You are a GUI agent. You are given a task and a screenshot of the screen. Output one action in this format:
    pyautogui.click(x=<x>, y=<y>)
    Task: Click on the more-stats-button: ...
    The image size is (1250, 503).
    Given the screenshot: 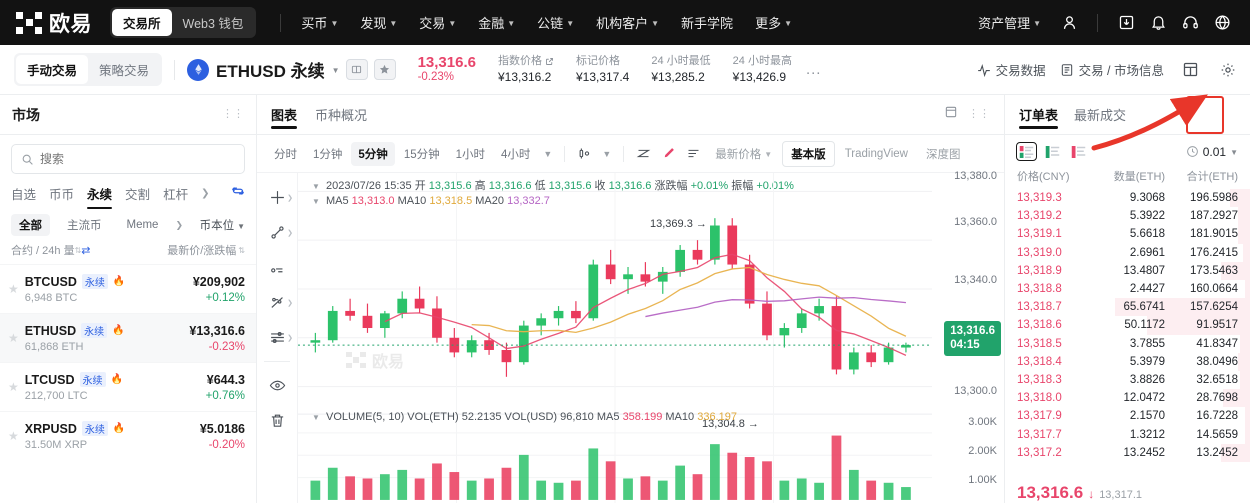 What is the action you would take?
    pyautogui.click(x=813, y=69)
    